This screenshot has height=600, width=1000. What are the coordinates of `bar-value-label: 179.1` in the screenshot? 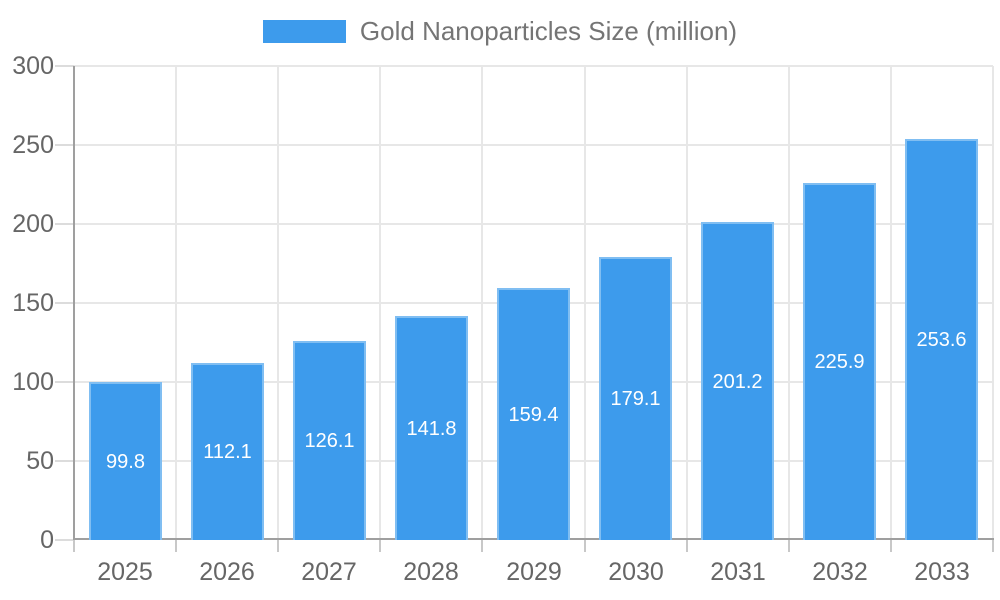 It's located at (635, 399).